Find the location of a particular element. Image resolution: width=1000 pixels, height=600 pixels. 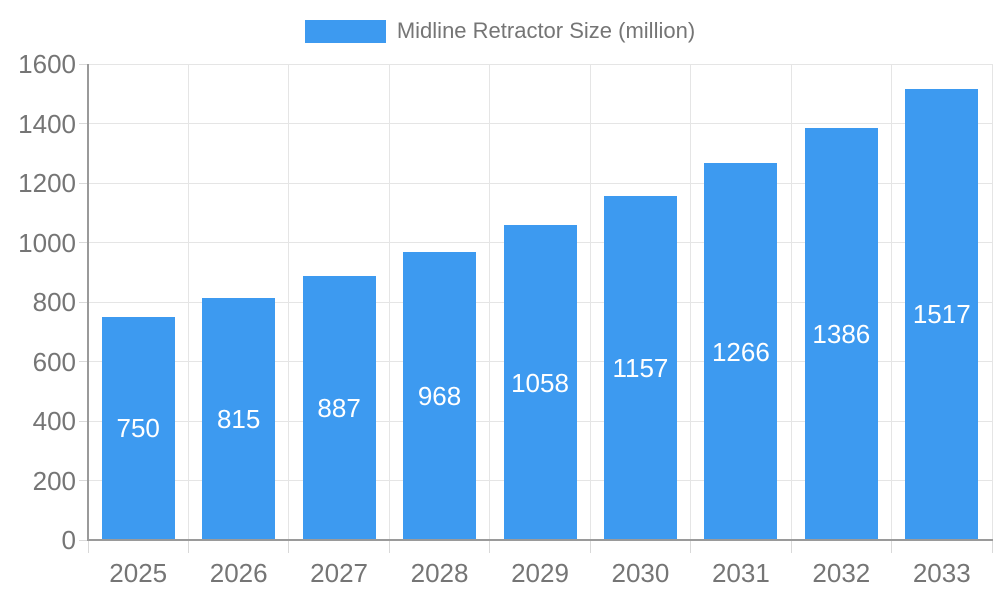

bar: 887 is located at coordinates (339, 408).